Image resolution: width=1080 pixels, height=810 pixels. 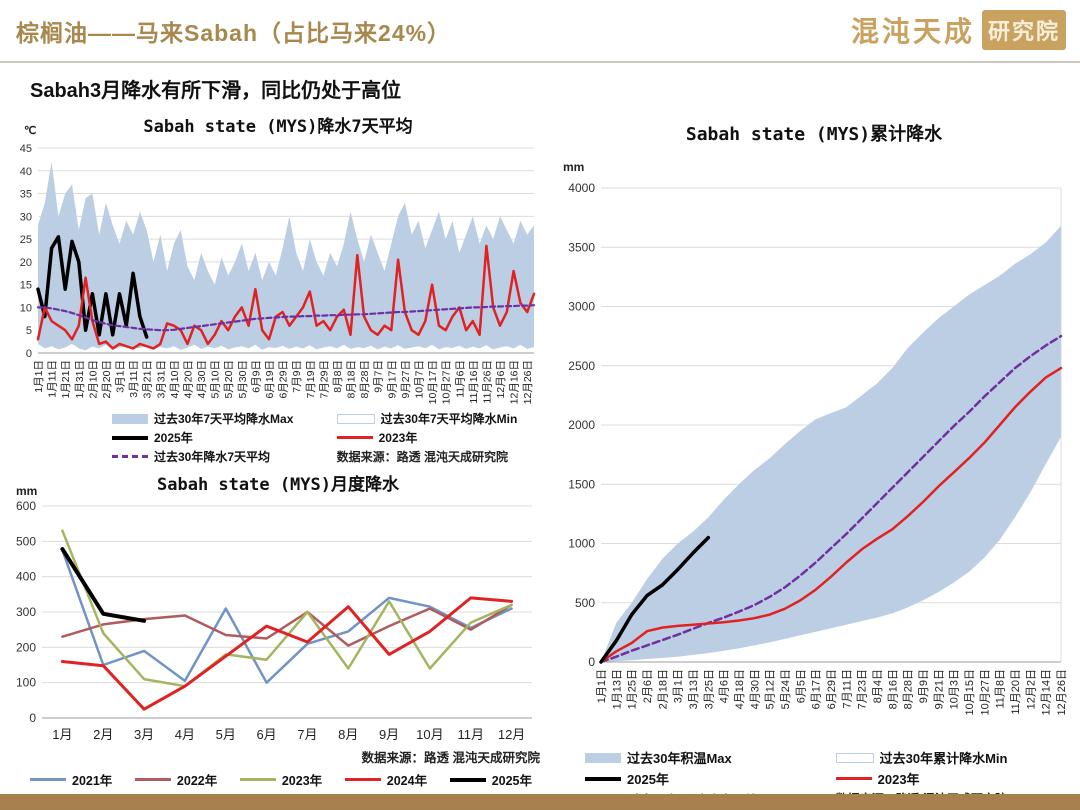 I want to click on cumulative-chart-title: Sabah state (MYS)累计降水, so click(x=814, y=134).